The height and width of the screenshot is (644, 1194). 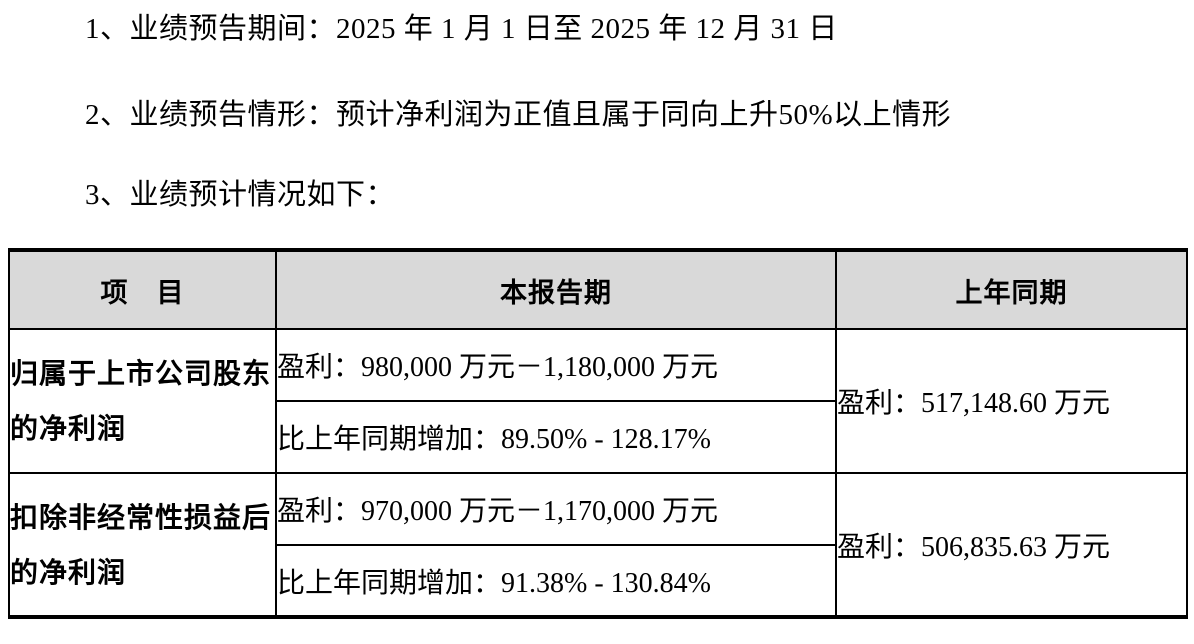 I want to click on value-cell-current-profit-row2: 盈利：970,000 万元－1,170,000 万元, so click(x=556, y=509).